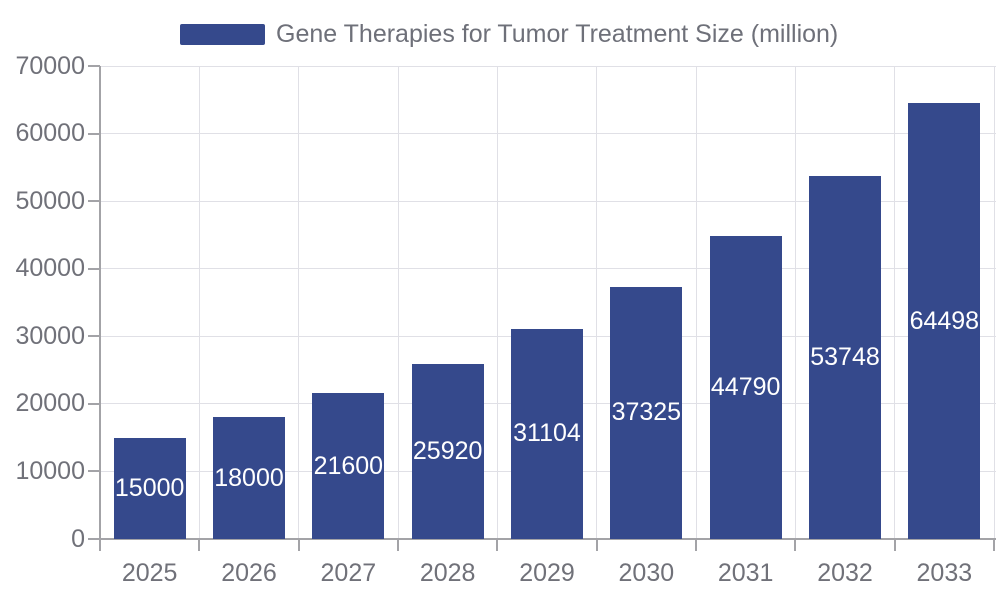  I want to click on bar-value-label: 64498, so click(944, 320).